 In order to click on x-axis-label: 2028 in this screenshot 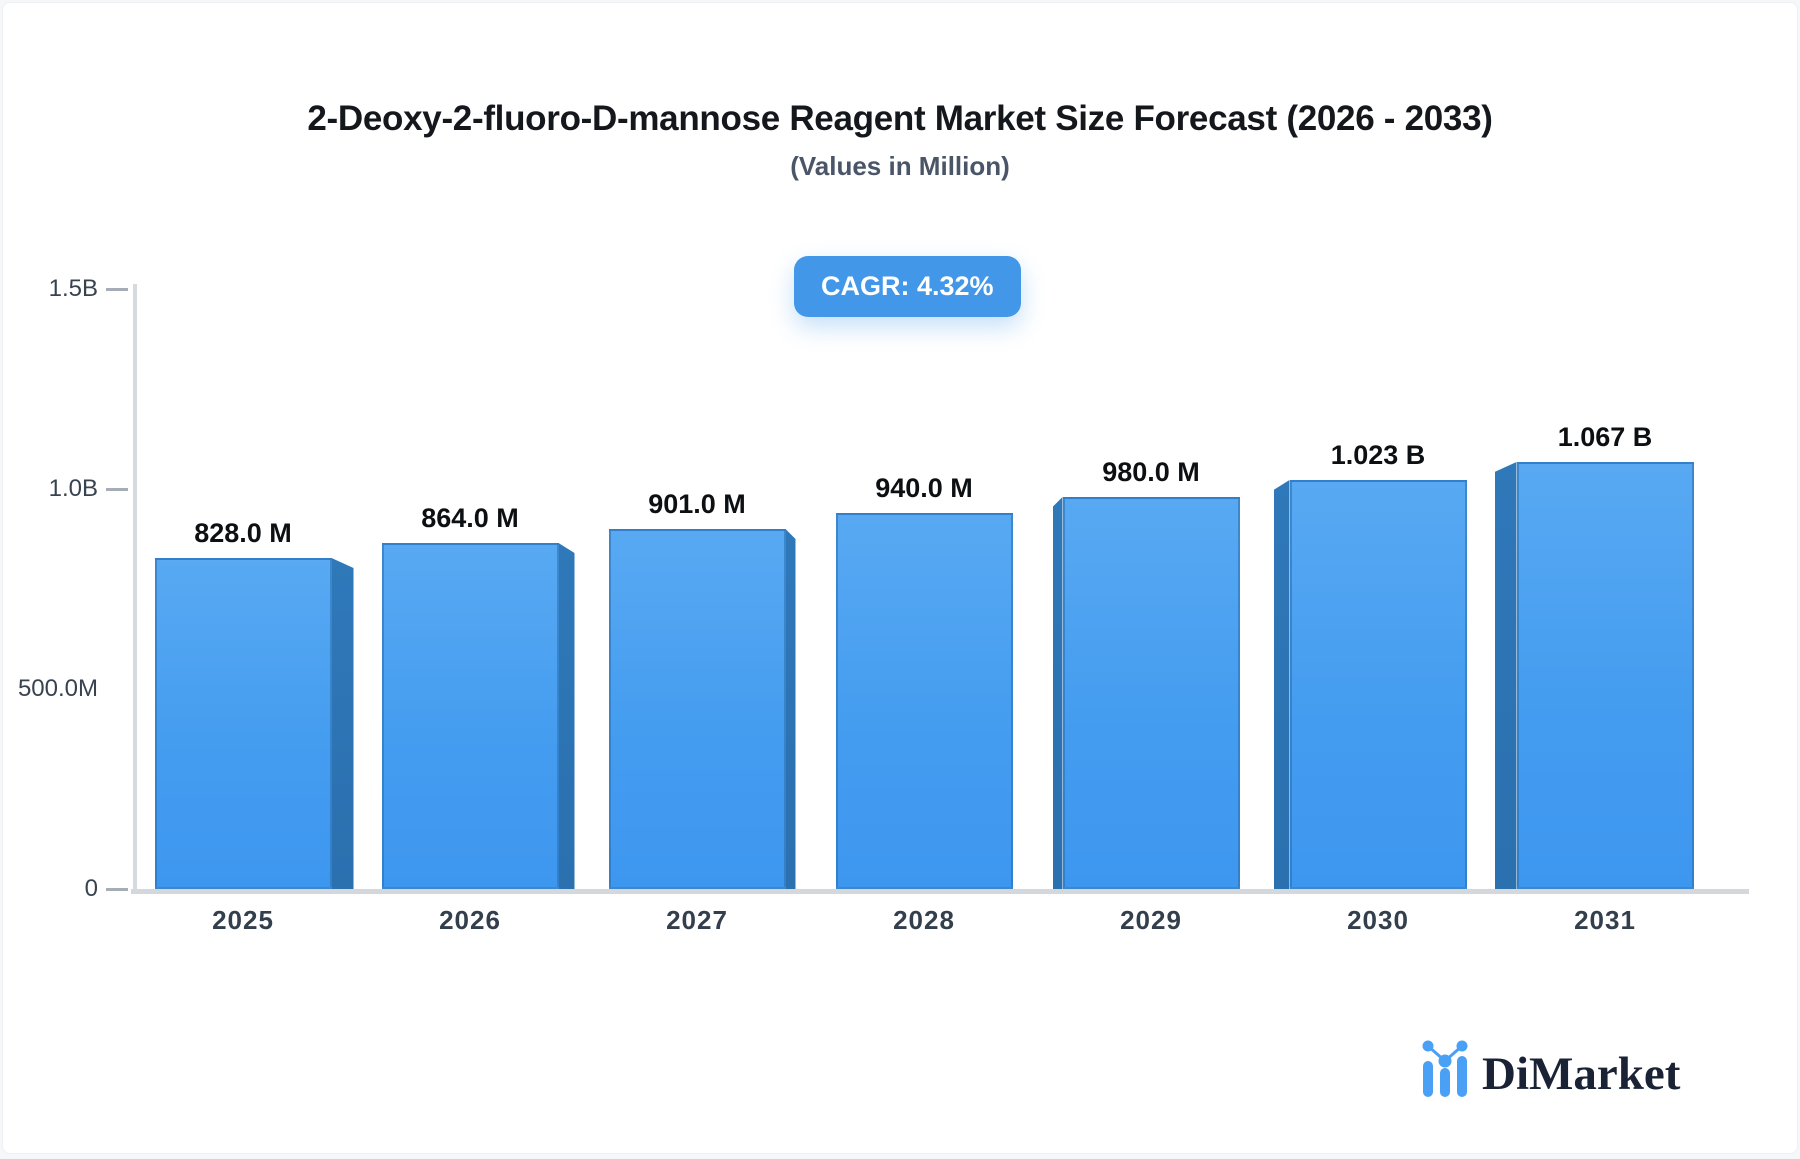, I will do `click(924, 920)`.